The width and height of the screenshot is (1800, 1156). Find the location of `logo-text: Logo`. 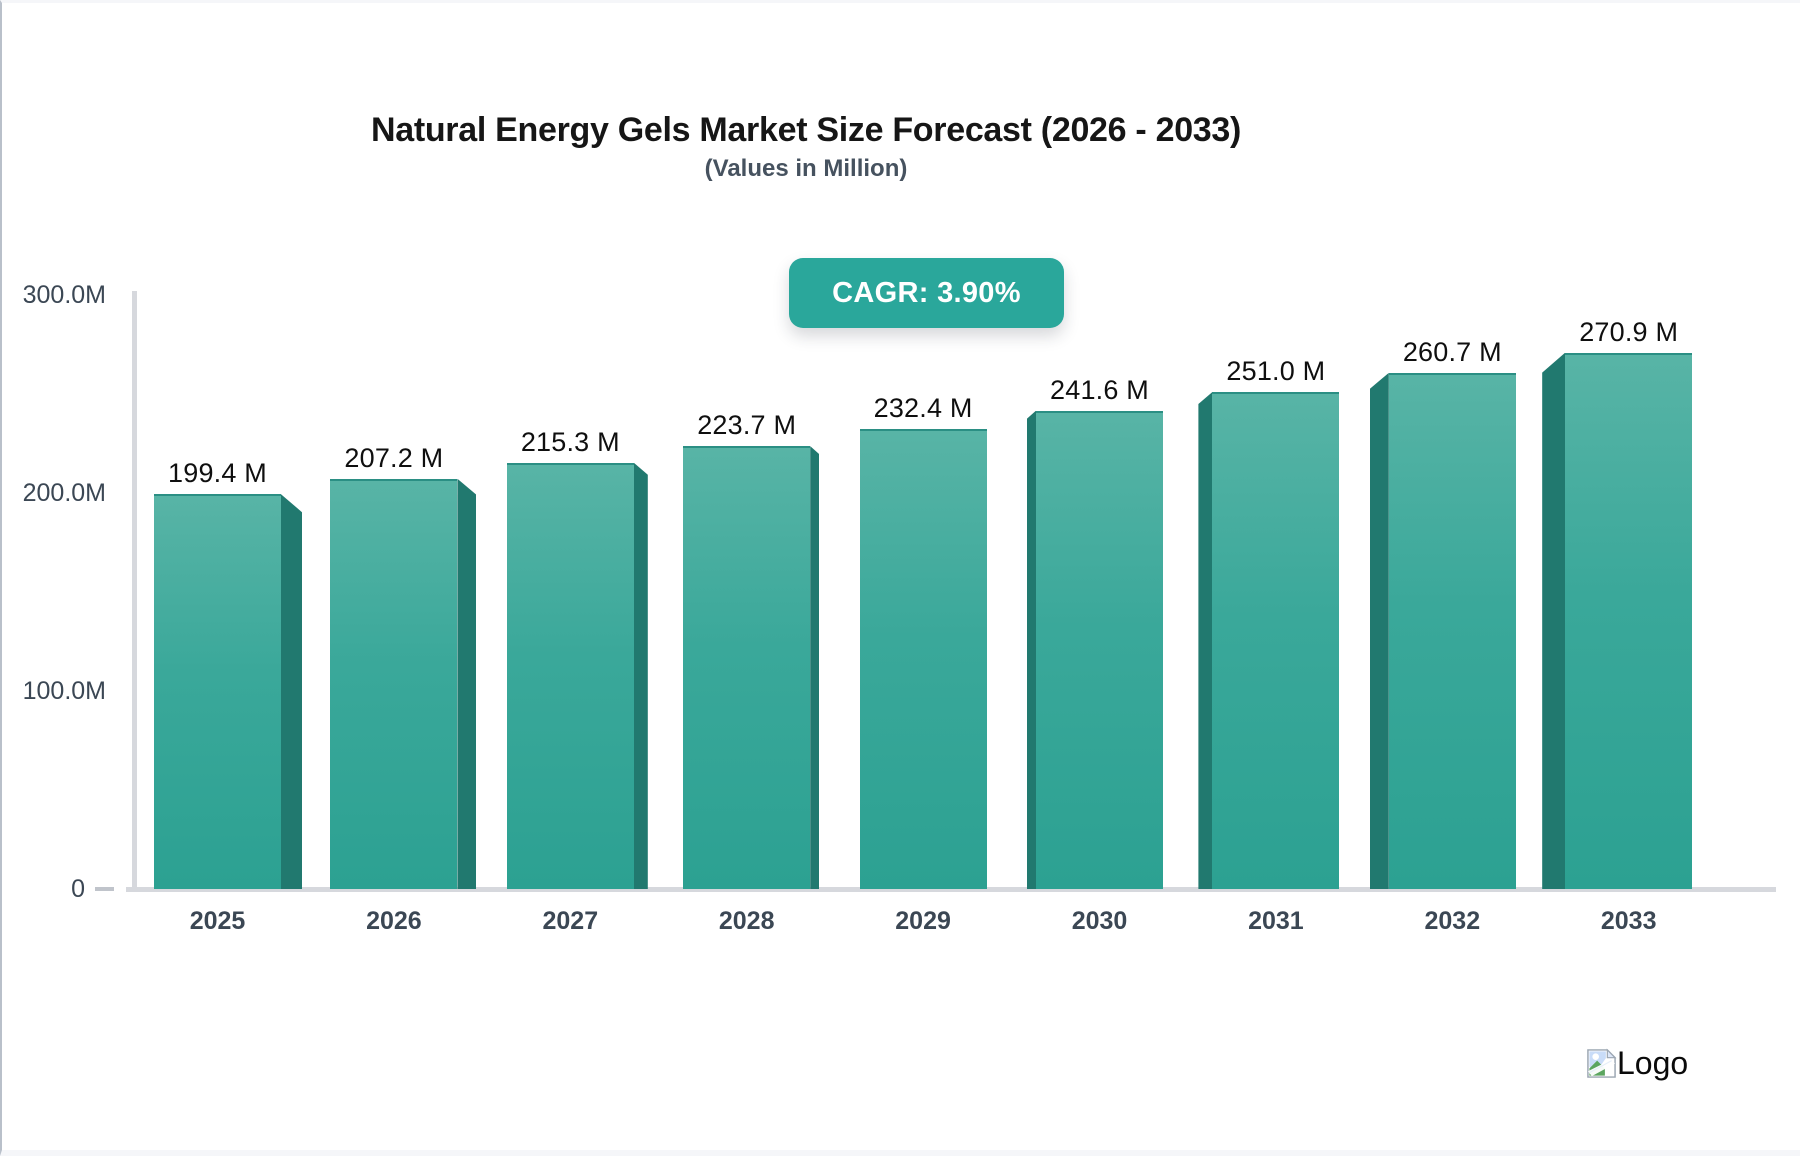

logo-text: Logo is located at coordinates (1653, 1063).